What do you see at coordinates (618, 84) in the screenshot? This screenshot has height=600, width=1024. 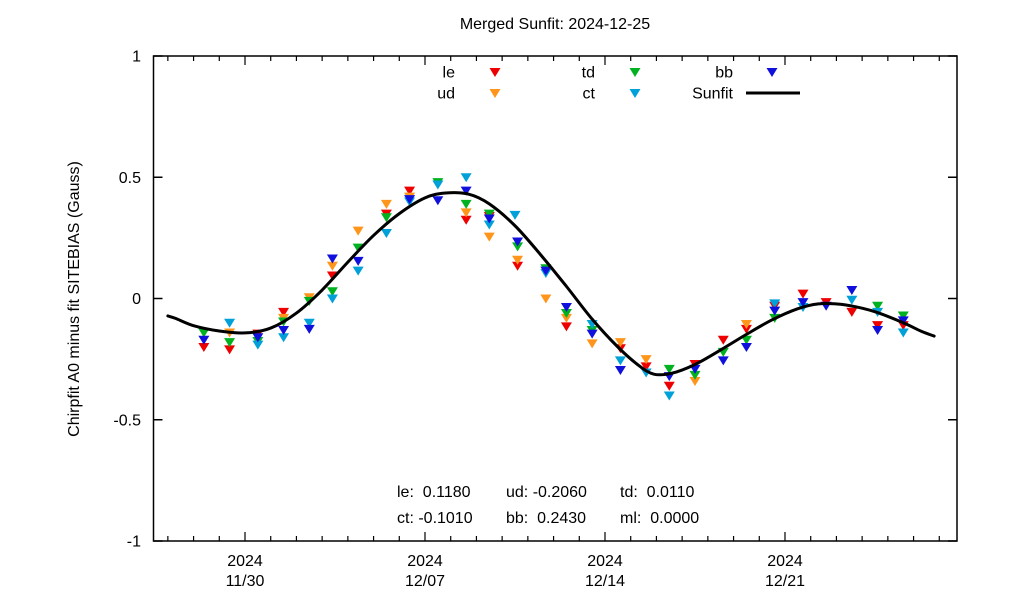 I see `legend: le ud td ct bb Sunfit` at bounding box center [618, 84].